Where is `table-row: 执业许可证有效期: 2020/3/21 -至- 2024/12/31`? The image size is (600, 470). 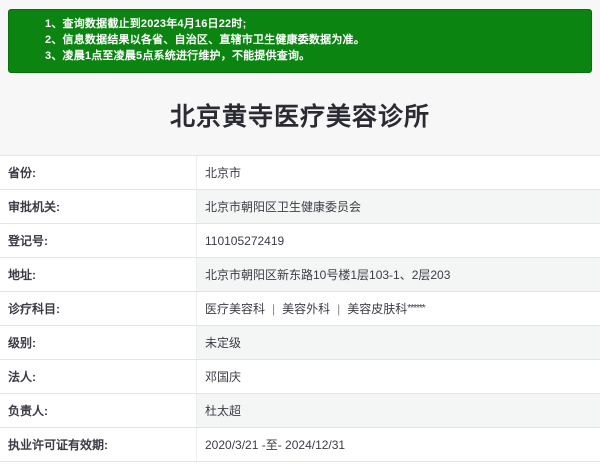
table-row: 执业许可证有效期: 2020/3/21 -至- 2024/12/31 is located at coordinates (300, 445).